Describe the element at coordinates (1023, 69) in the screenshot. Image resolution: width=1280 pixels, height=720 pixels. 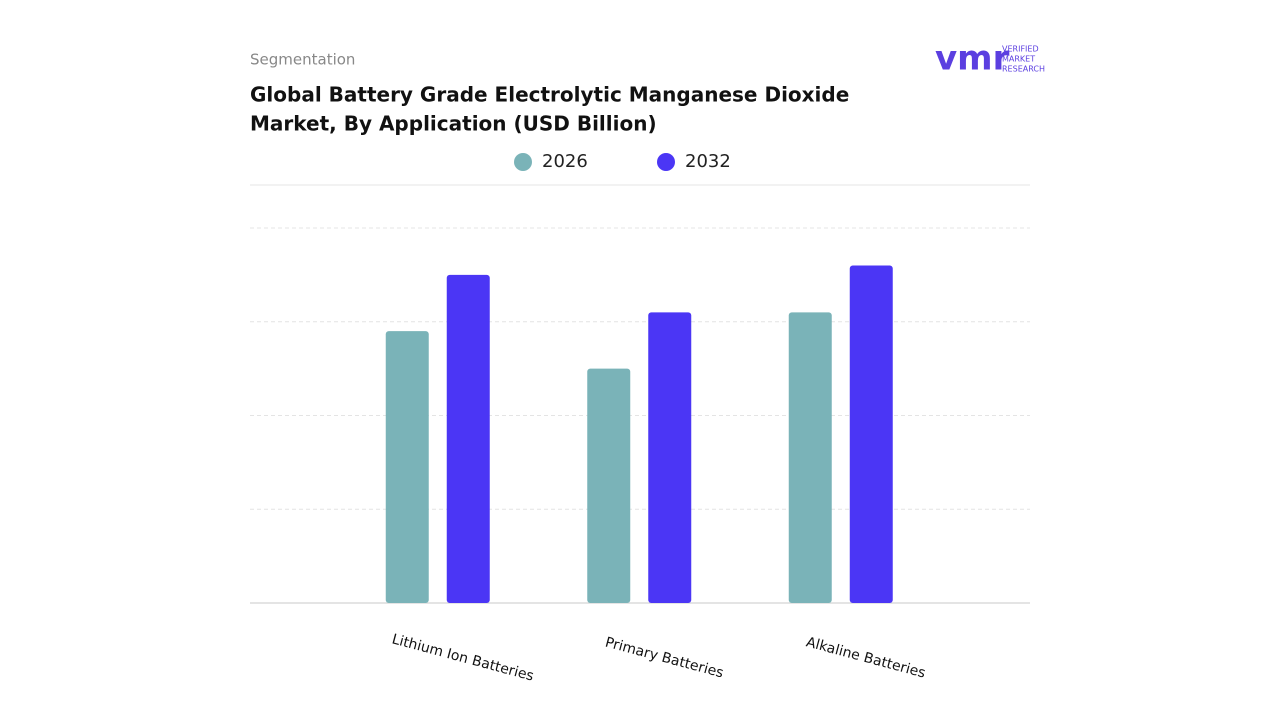
I see `logo-text: RESEARCH` at that location.